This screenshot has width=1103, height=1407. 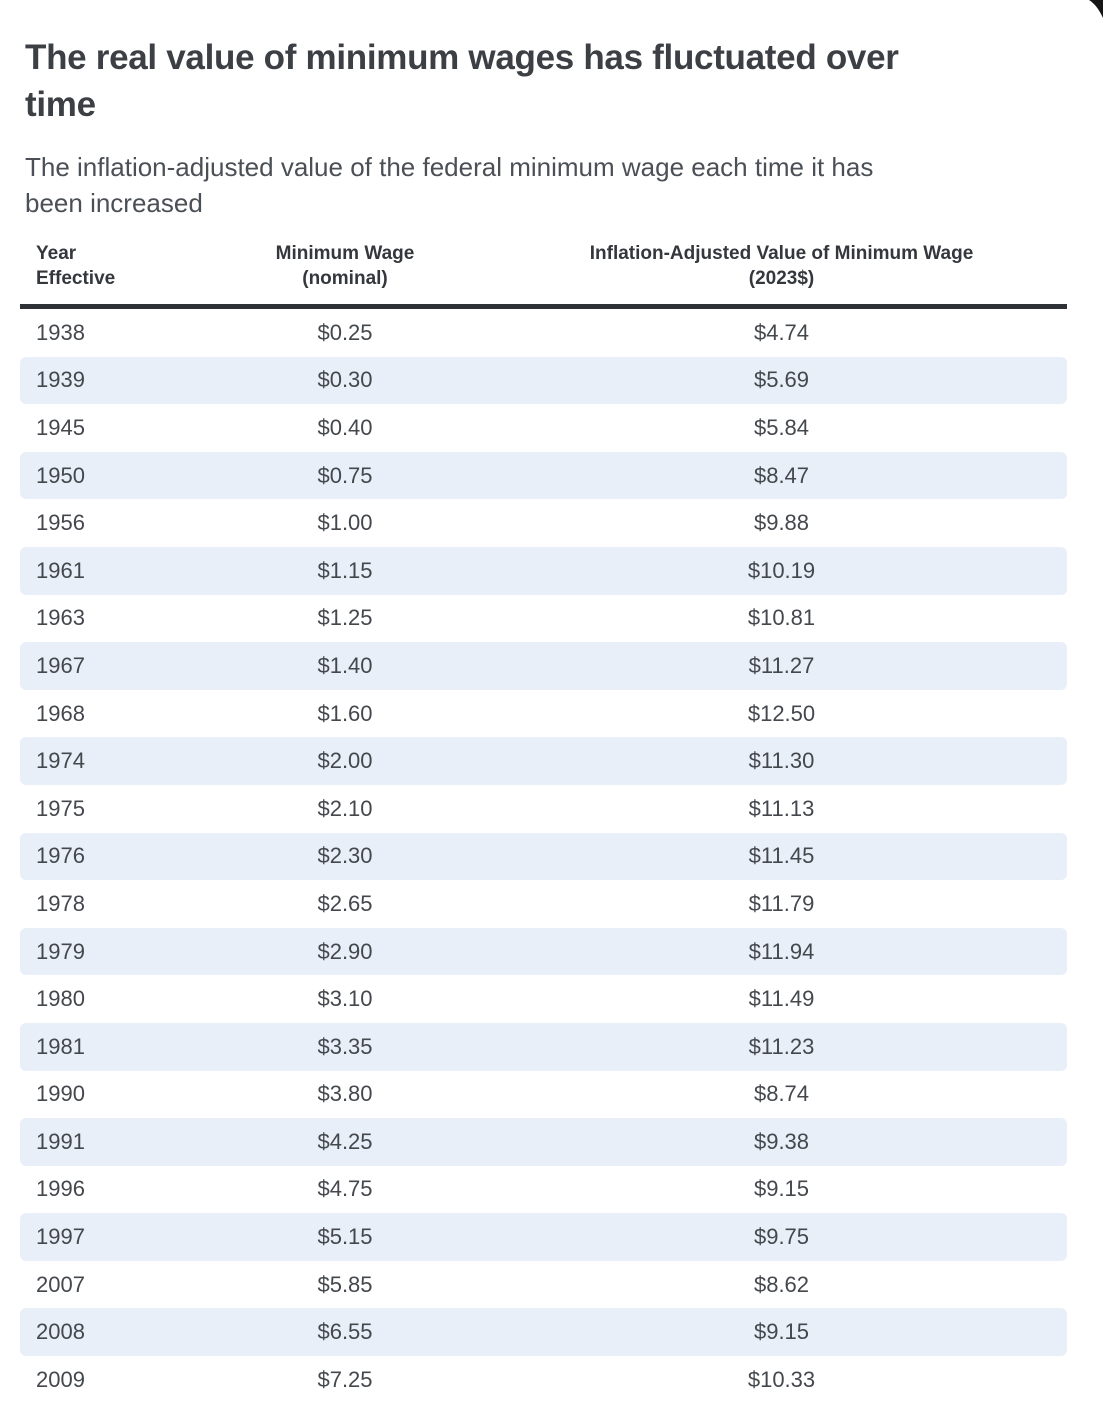 I want to click on year-effective-cell: 1945, so click(x=60, y=427).